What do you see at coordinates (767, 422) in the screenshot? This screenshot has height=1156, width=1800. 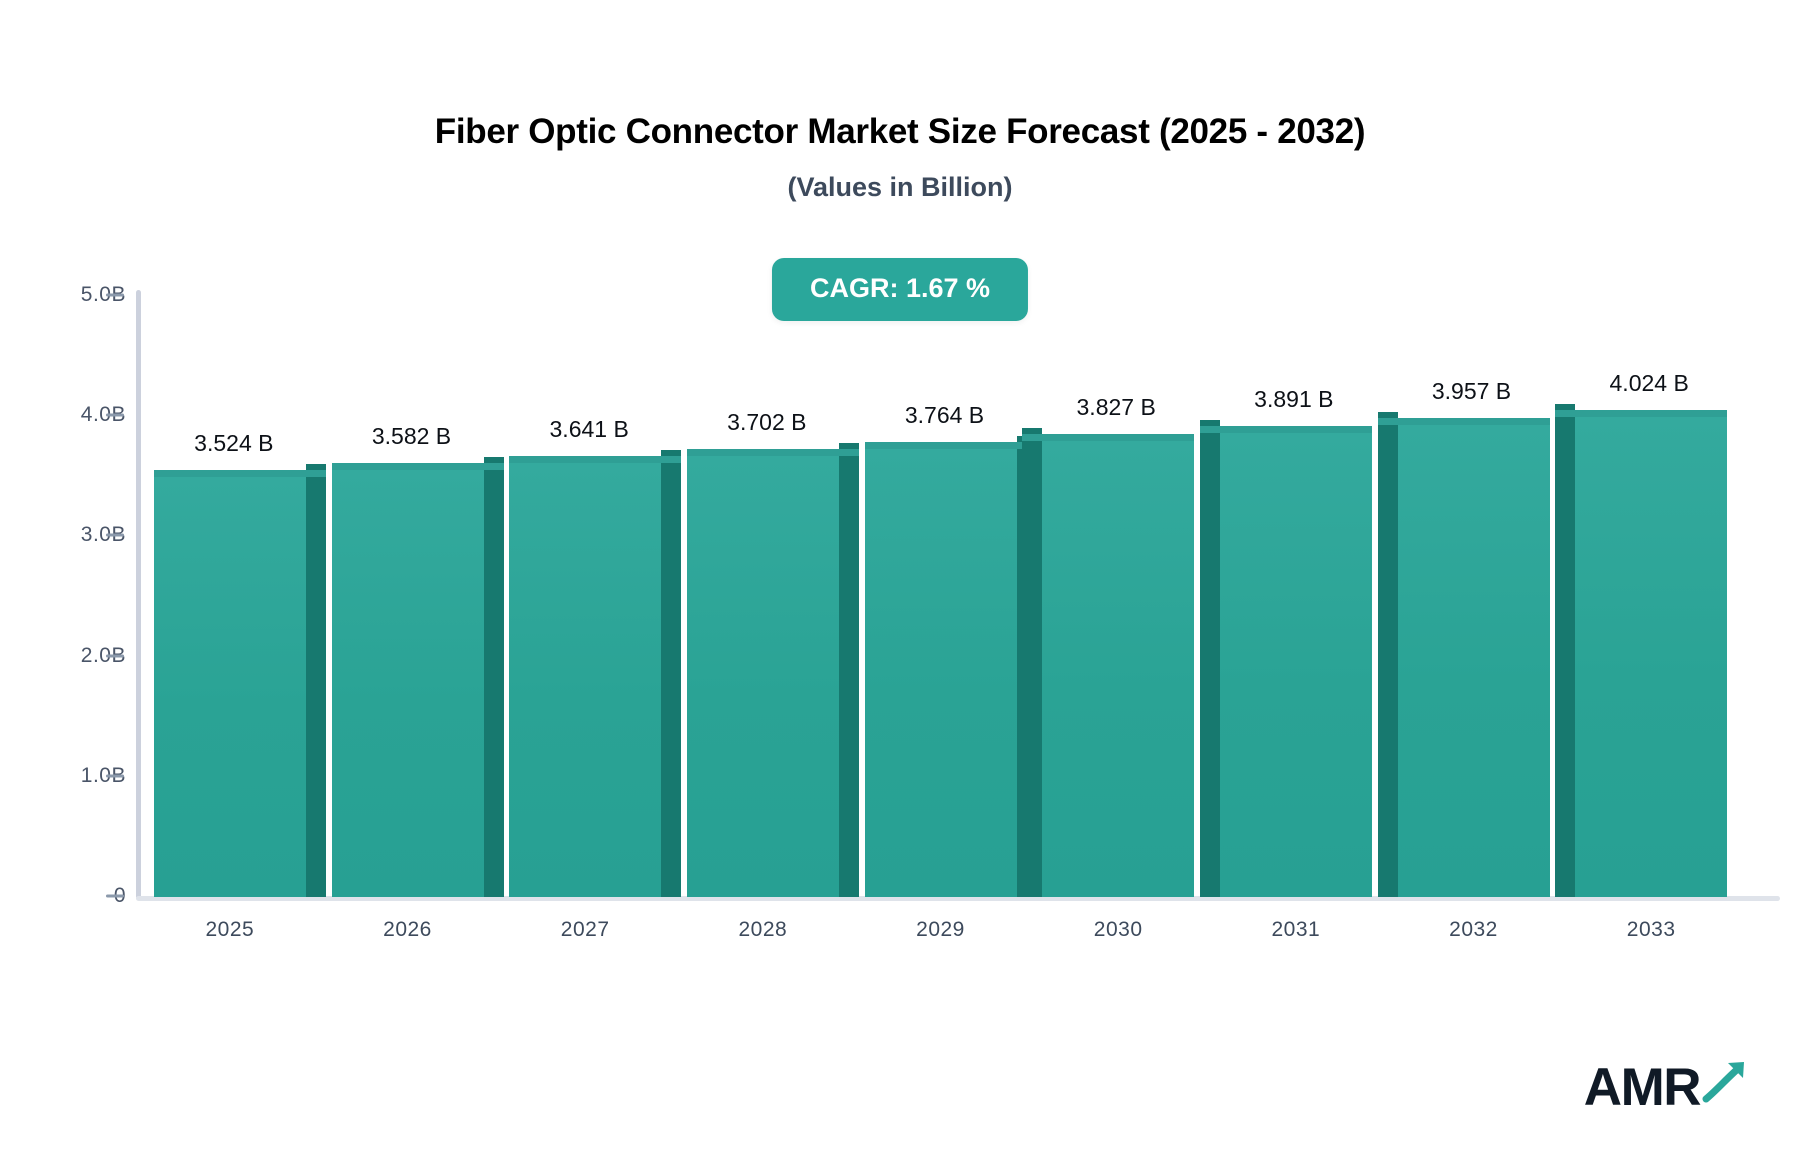 I see `bar-value-label: 3.702 B` at bounding box center [767, 422].